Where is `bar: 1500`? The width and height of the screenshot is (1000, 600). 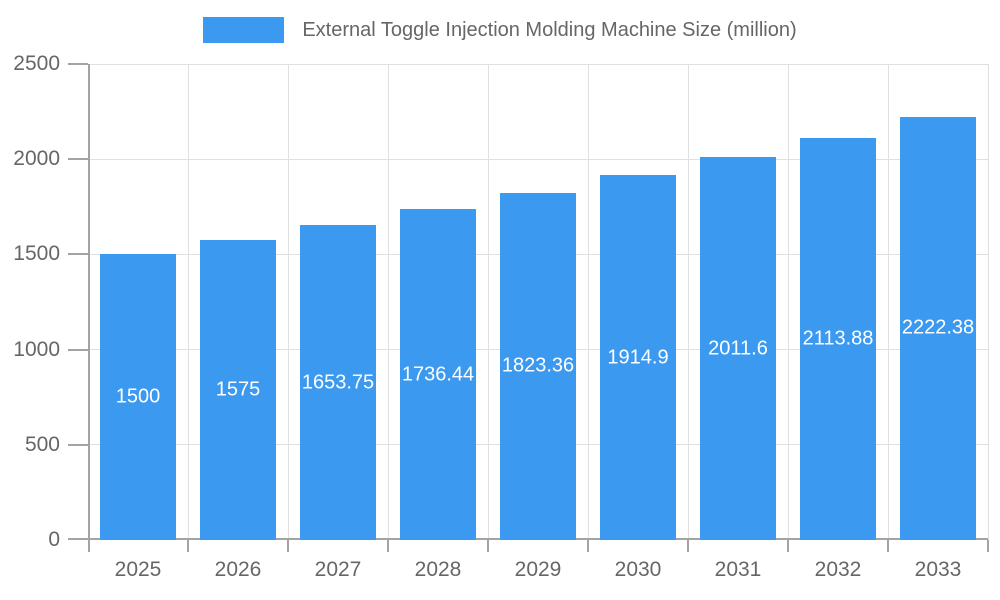
bar: 1500 is located at coordinates (138, 397).